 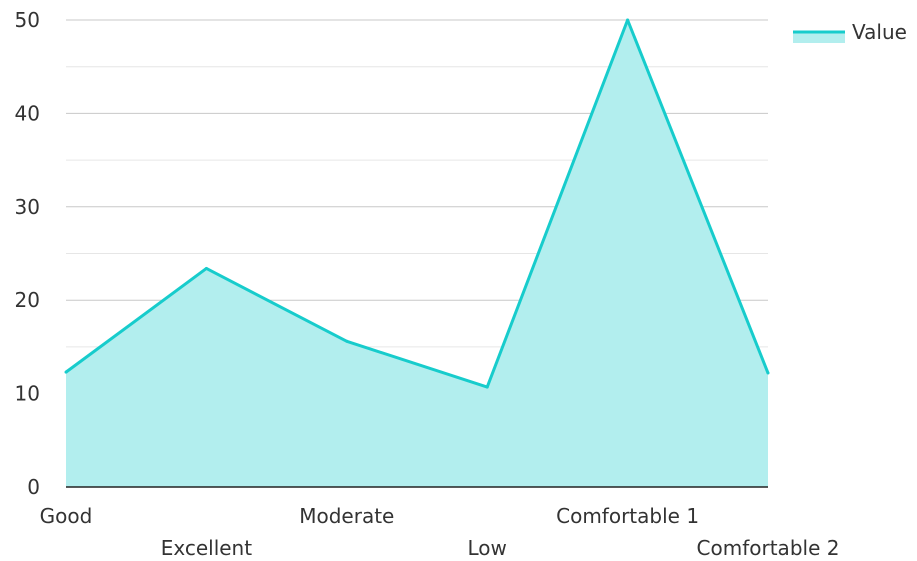 What do you see at coordinates (487, 387) in the screenshot?
I see `data-point-low` at bounding box center [487, 387].